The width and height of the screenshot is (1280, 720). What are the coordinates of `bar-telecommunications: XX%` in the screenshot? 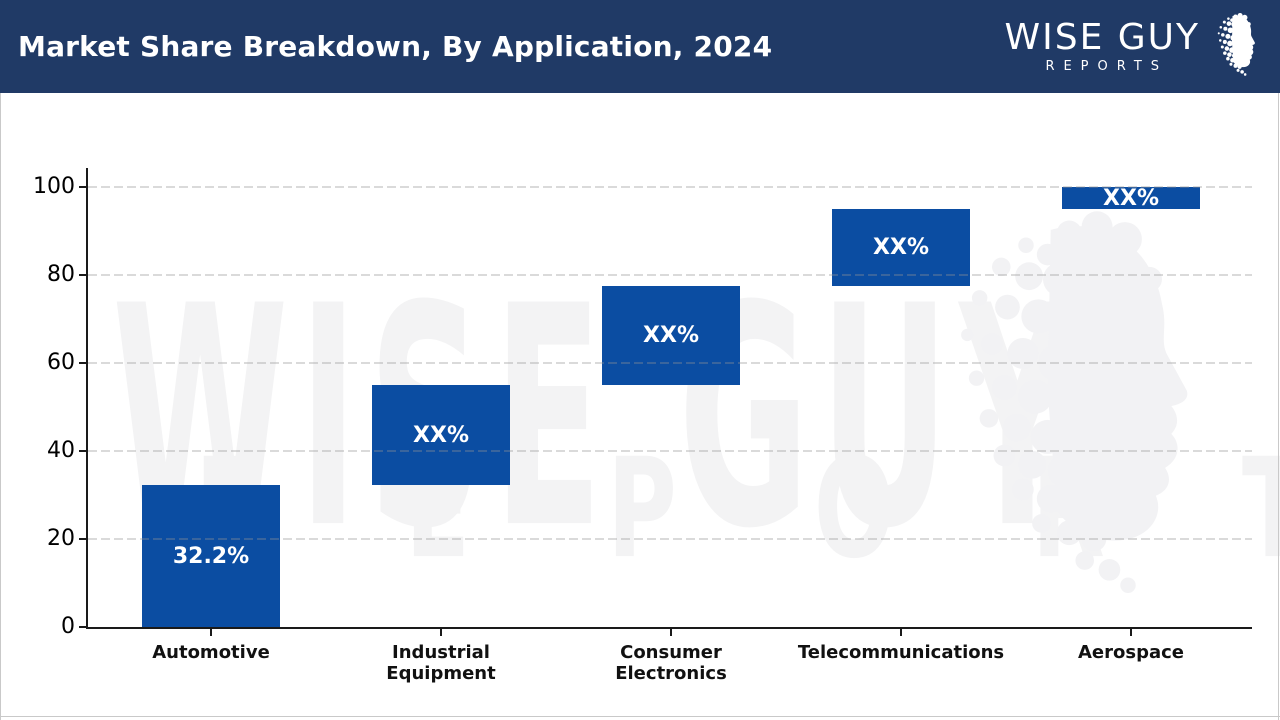 It's located at (901, 247).